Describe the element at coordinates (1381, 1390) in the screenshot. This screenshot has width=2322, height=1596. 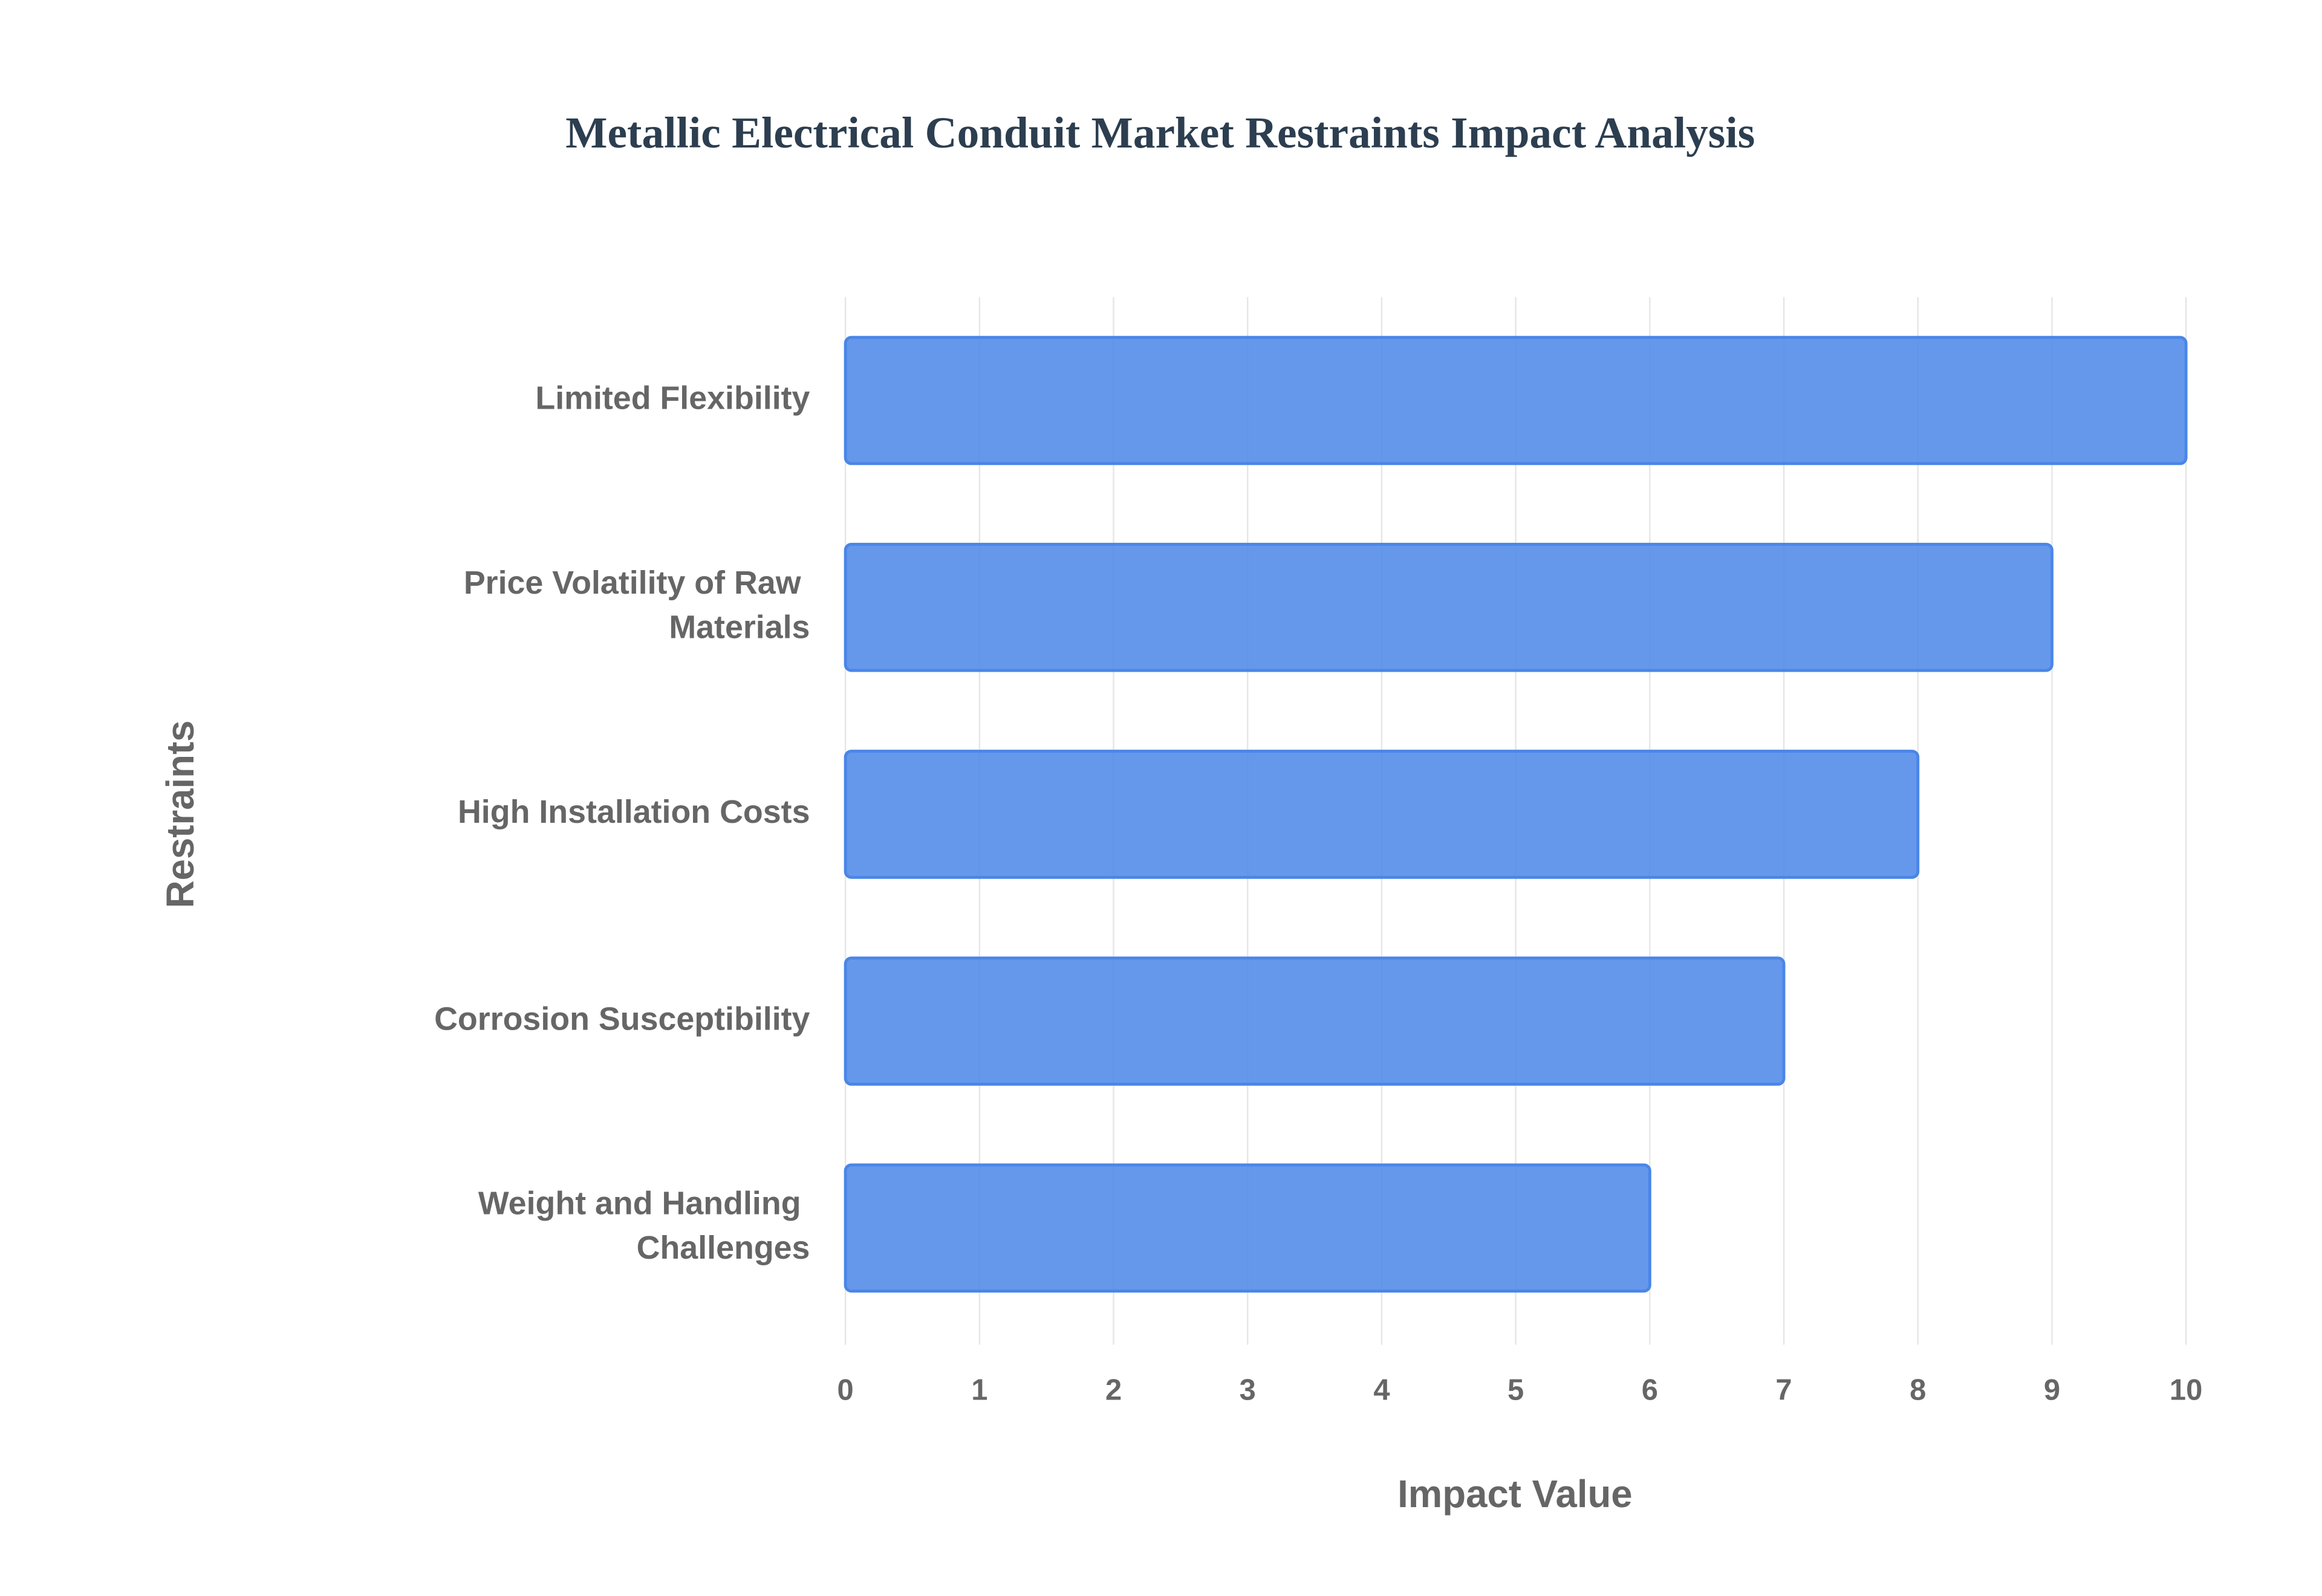
I see `x-tick-label: 4` at that location.